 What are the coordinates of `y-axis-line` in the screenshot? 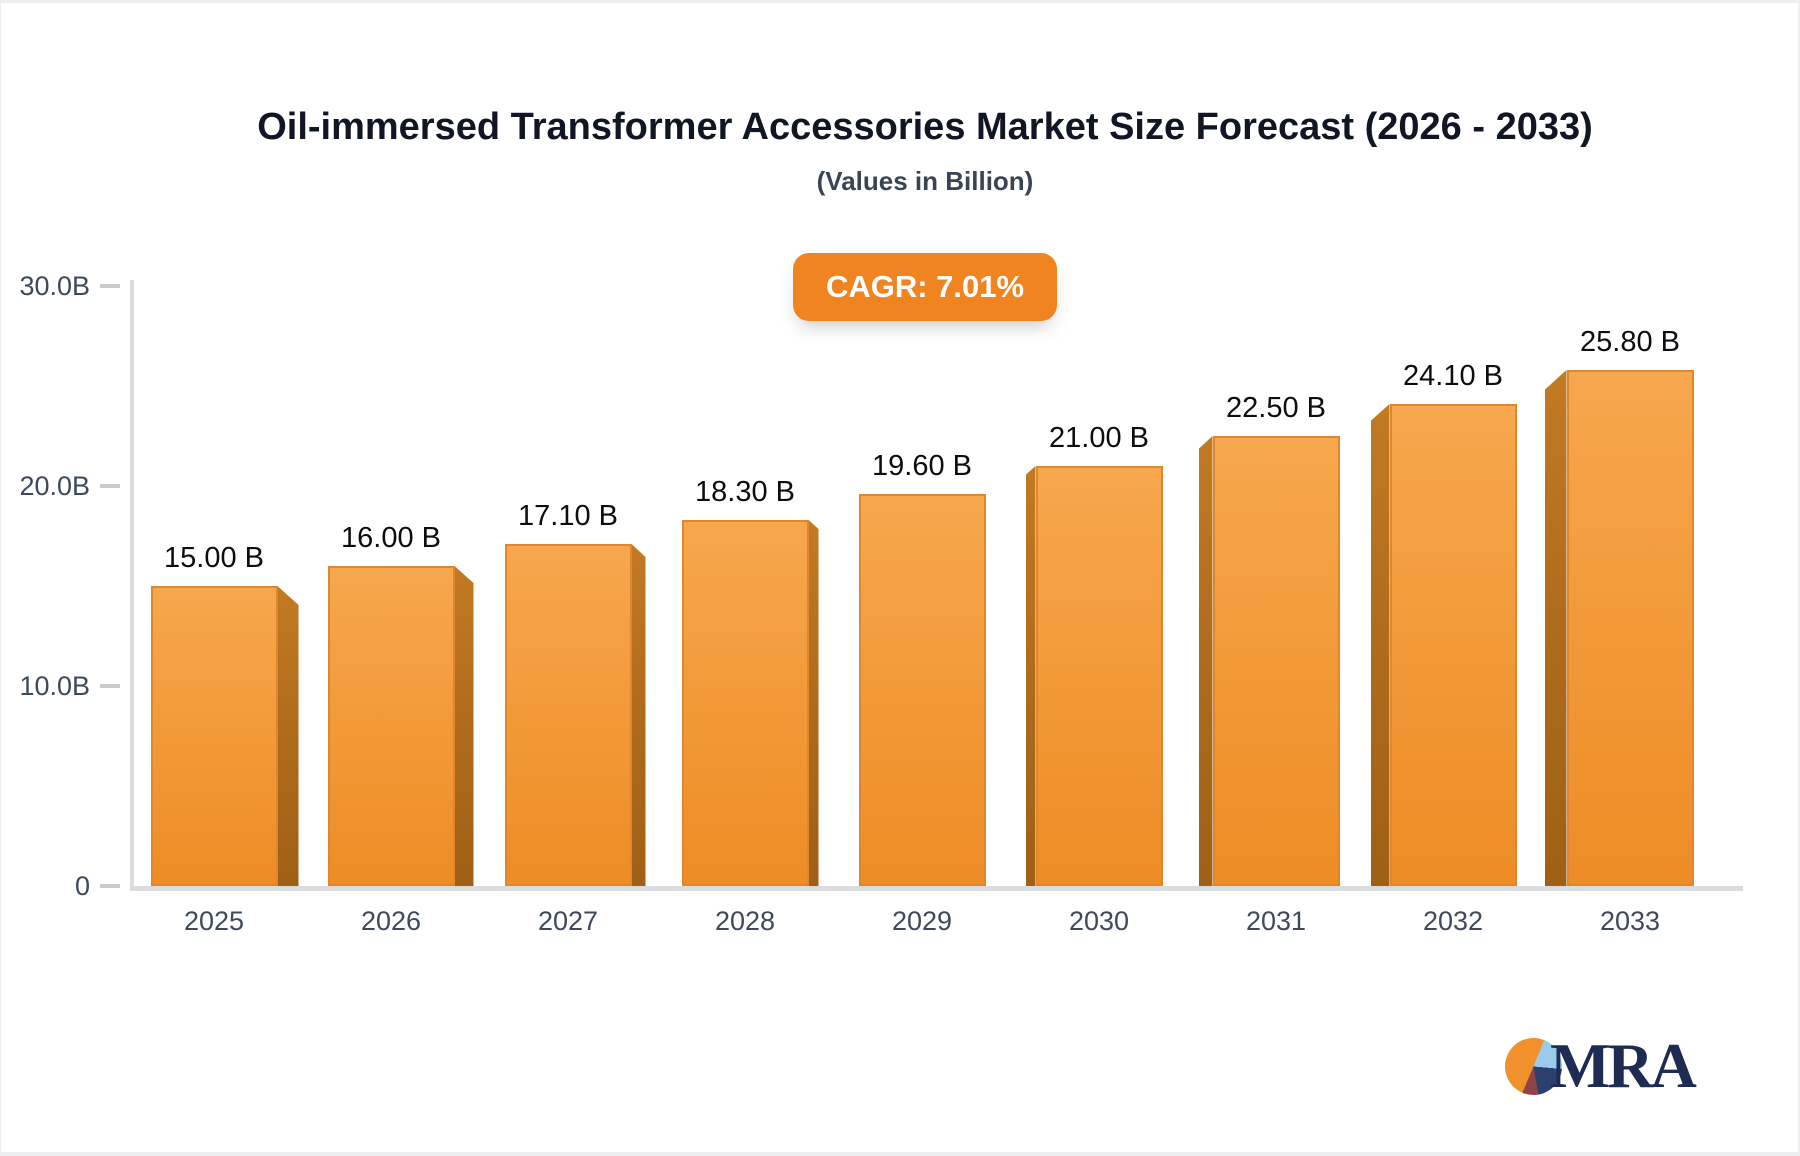 It's located at (132, 584).